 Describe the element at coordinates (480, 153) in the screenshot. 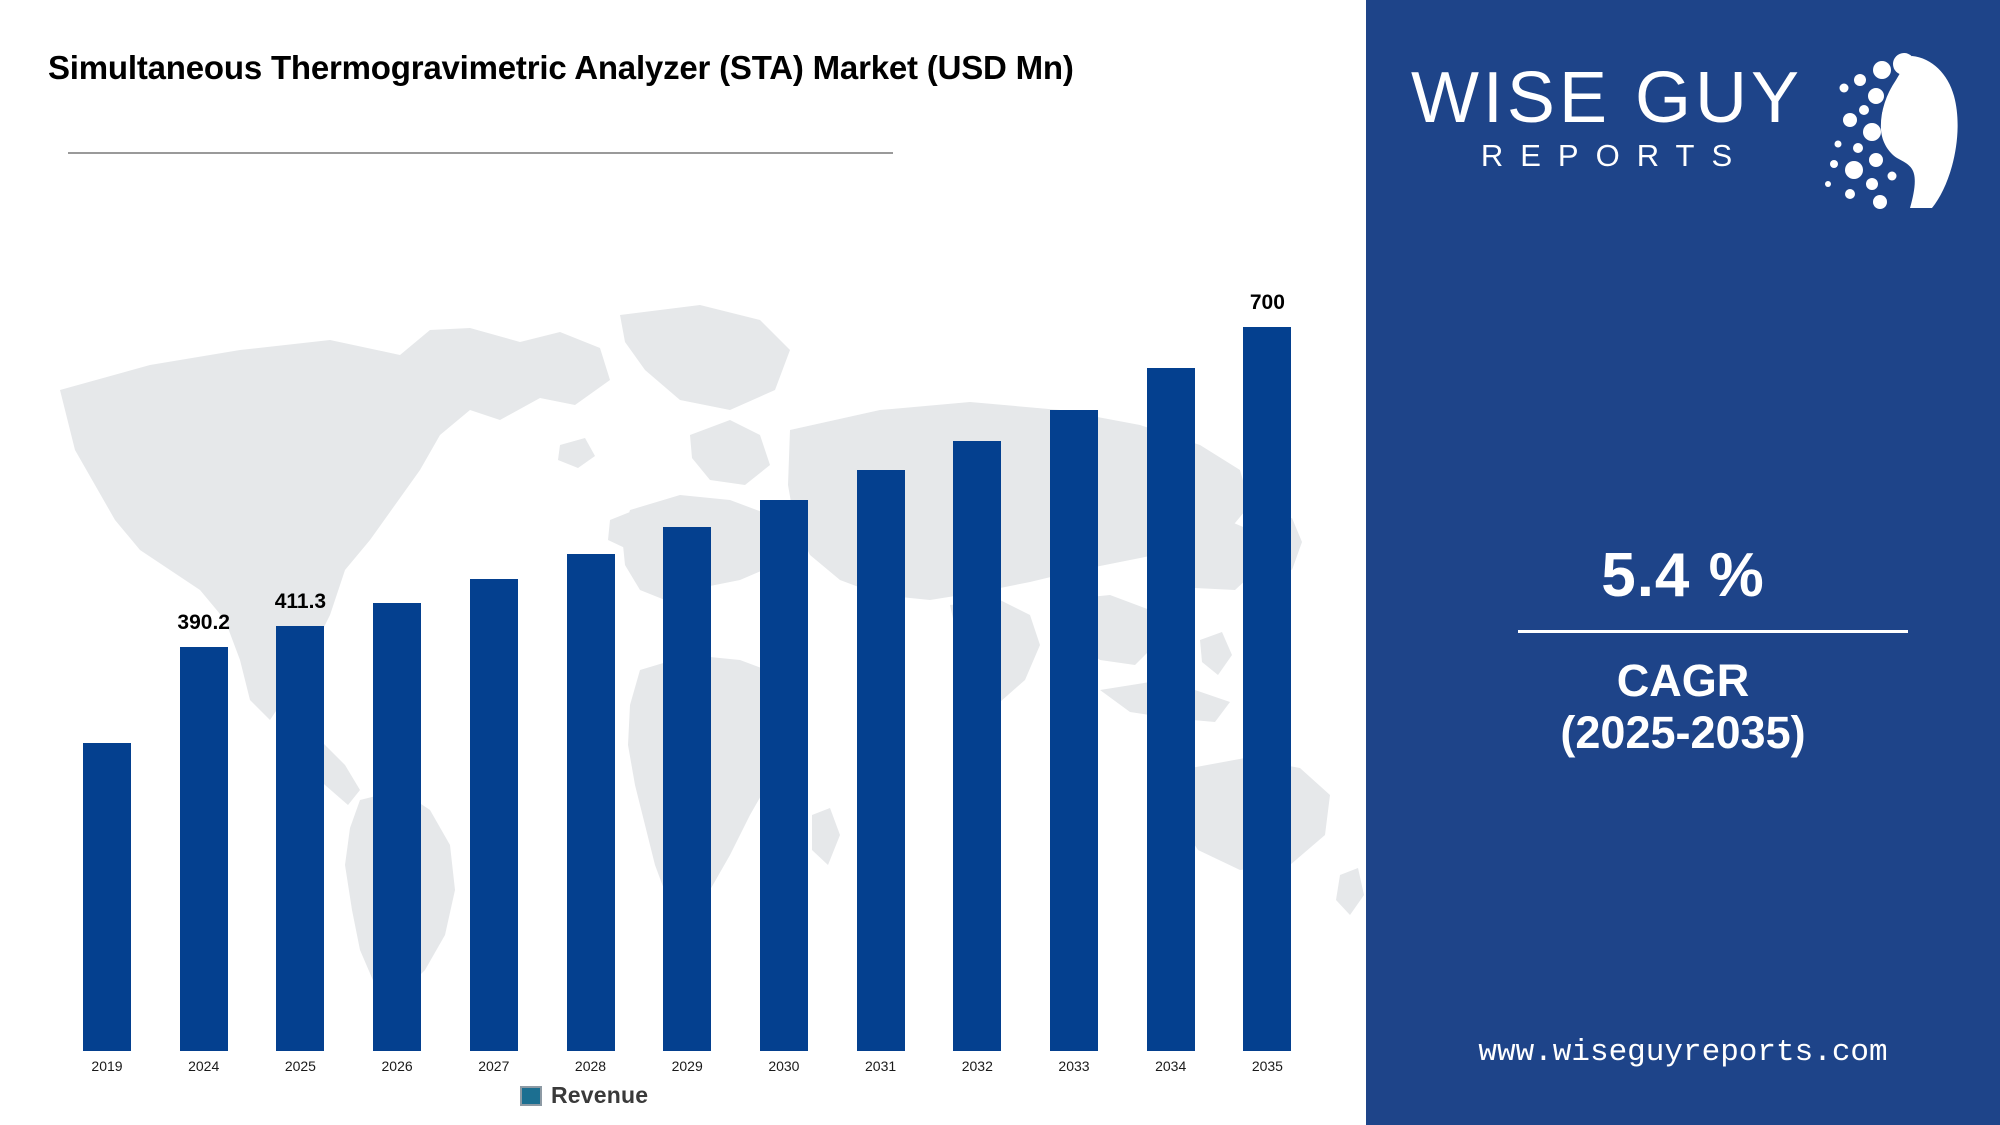

I see `title-divider` at that location.